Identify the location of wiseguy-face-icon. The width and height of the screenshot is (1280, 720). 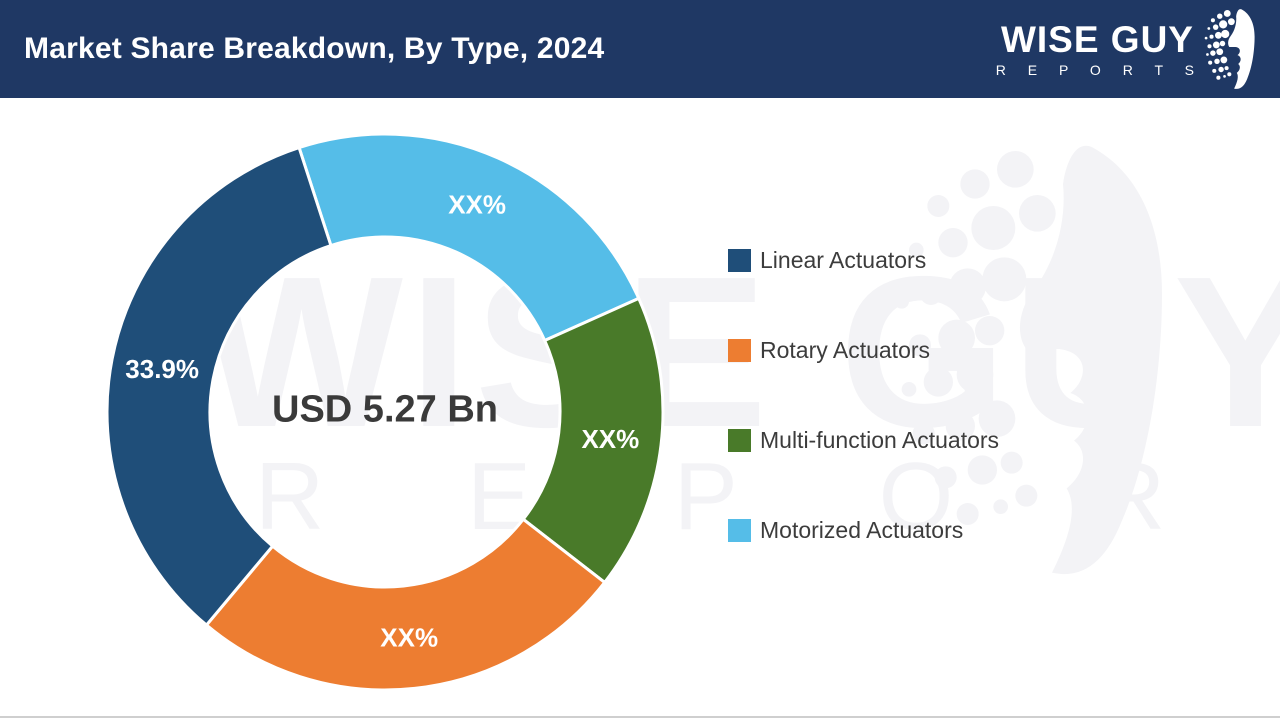
(1229, 49).